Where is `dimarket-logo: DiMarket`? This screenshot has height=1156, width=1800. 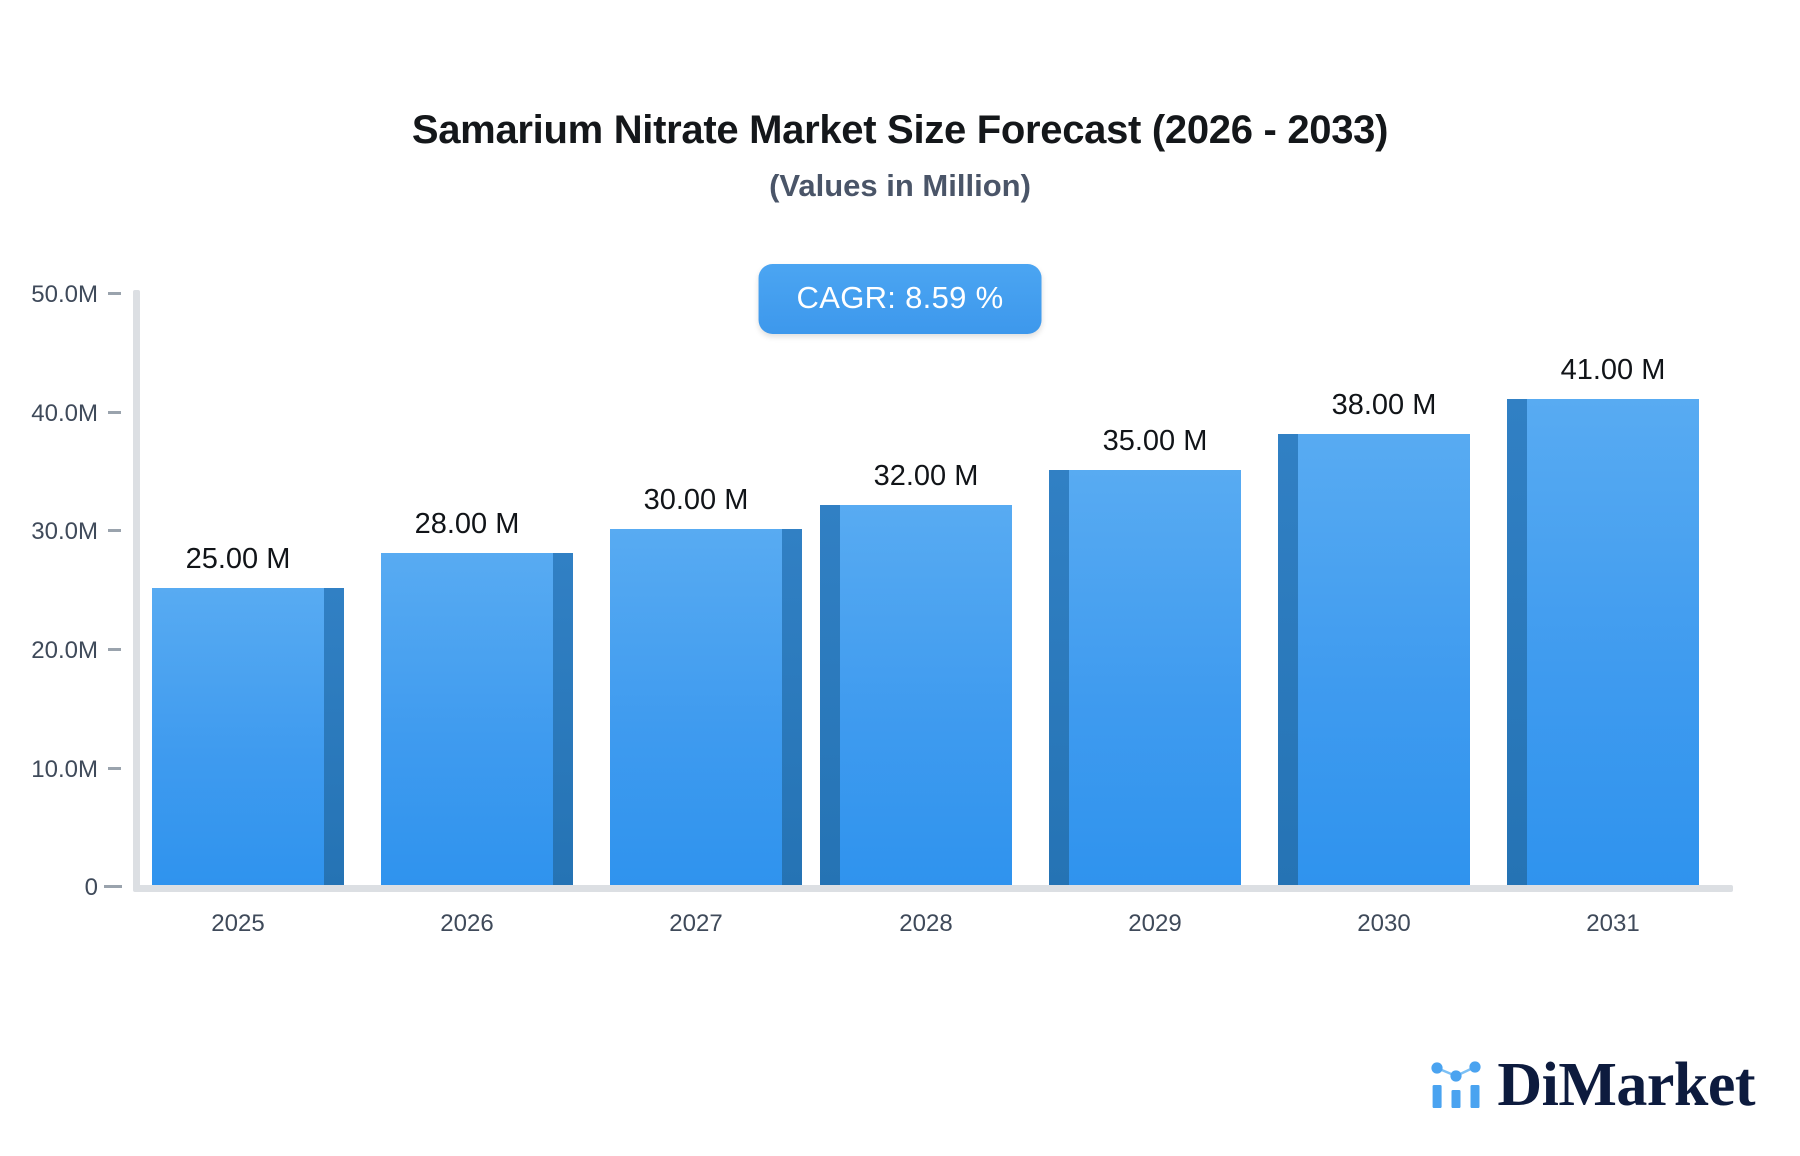
dimarket-logo: DiMarket is located at coordinates (1591, 1085).